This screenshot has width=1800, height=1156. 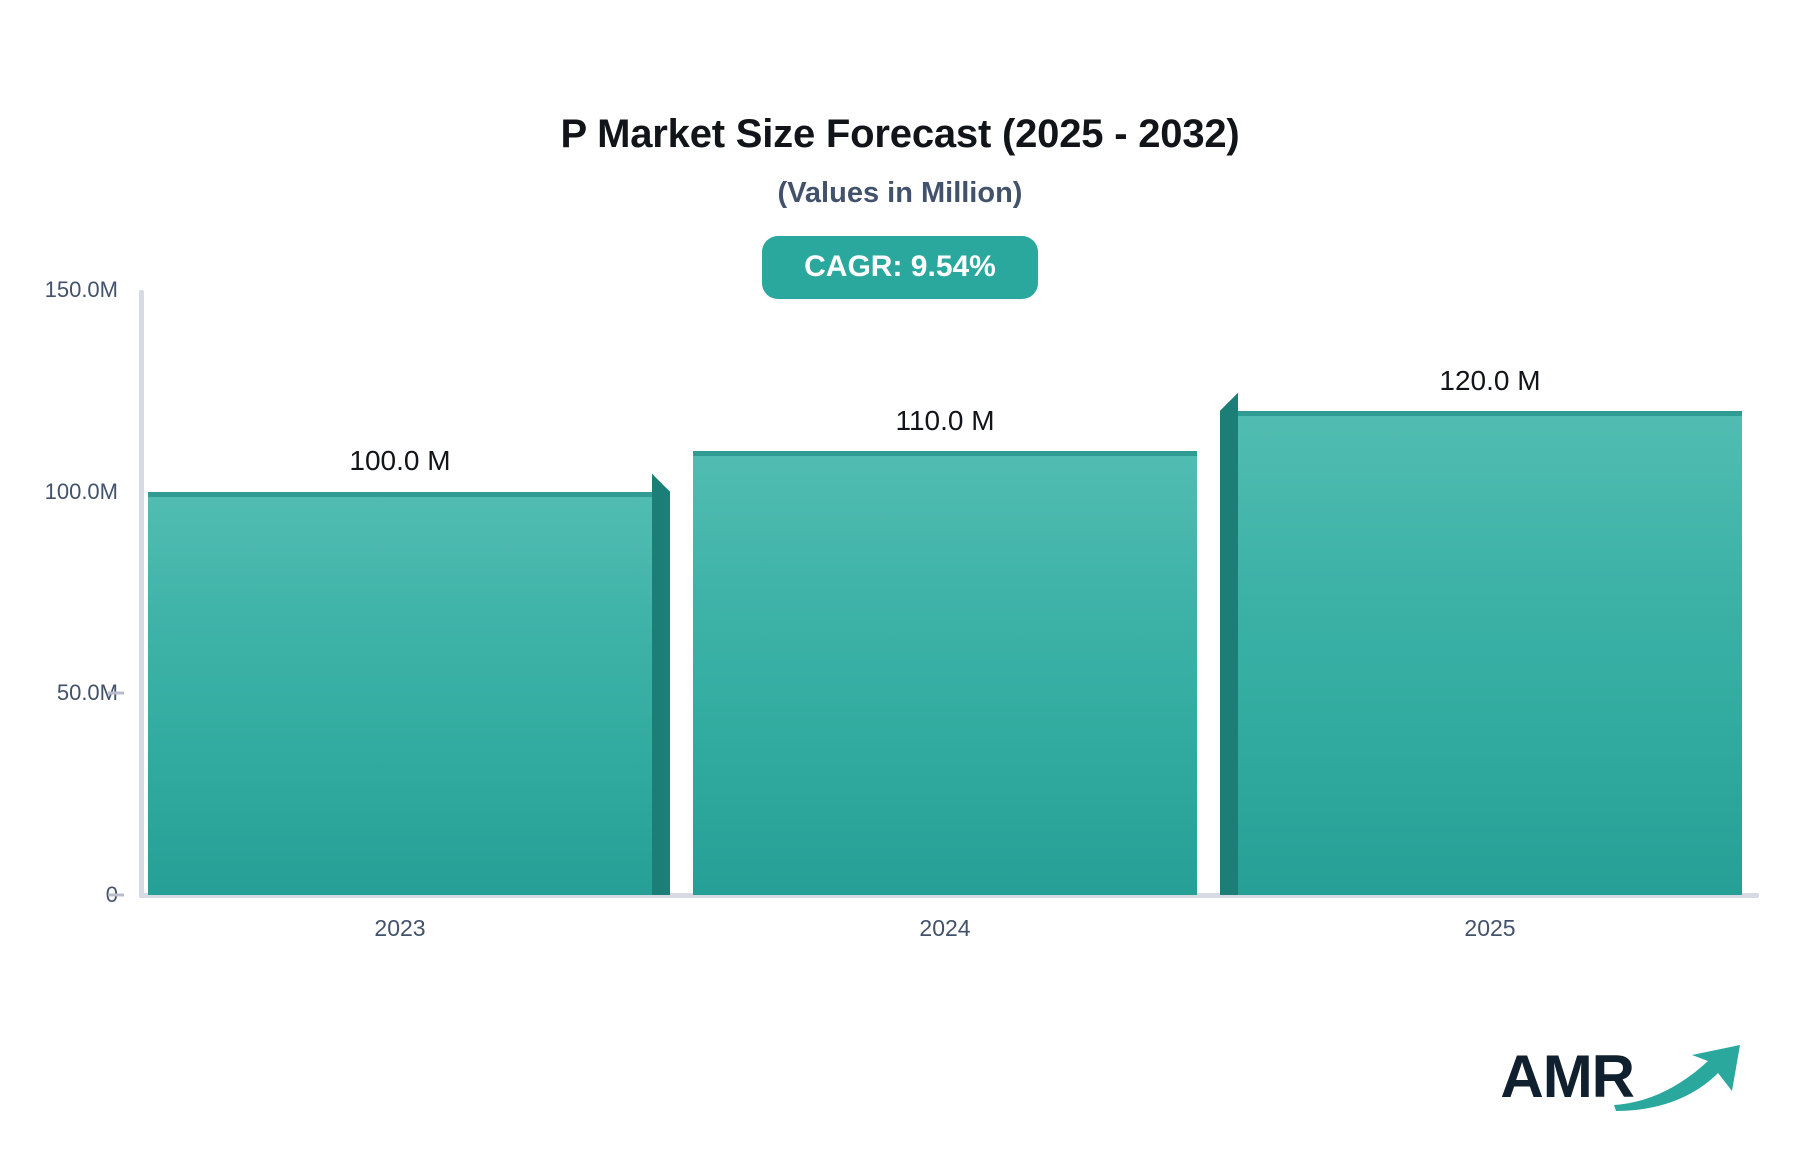 What do you see at coordinates (945, 420) in the screenshot?
I see `bar-value-label-2024: 110.0 M` at bounding box center [945, 420].